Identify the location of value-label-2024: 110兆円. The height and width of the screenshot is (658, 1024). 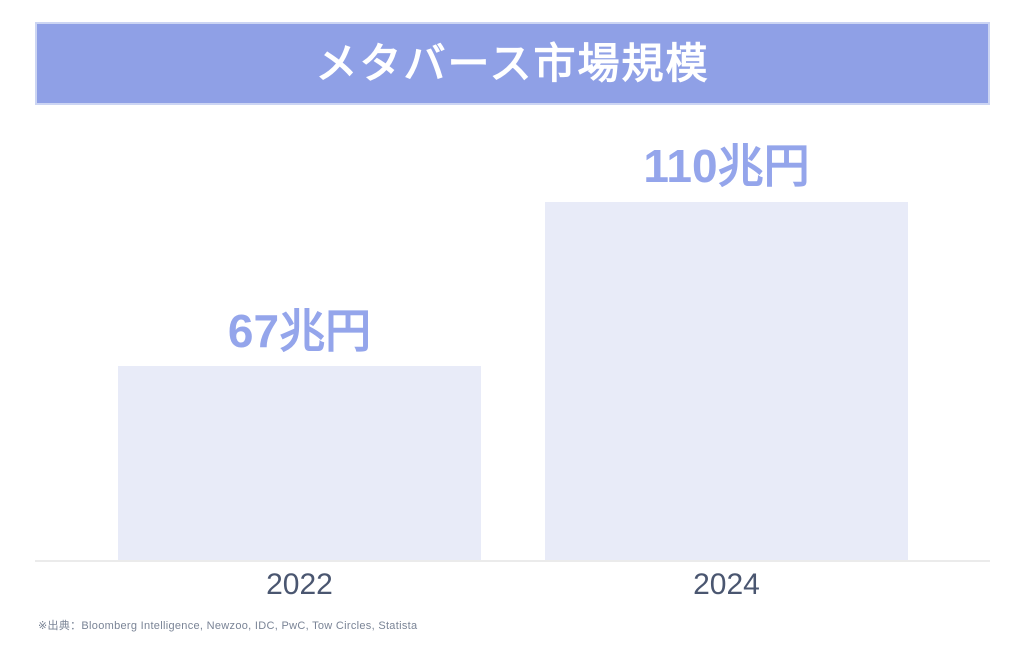
(726, 166).